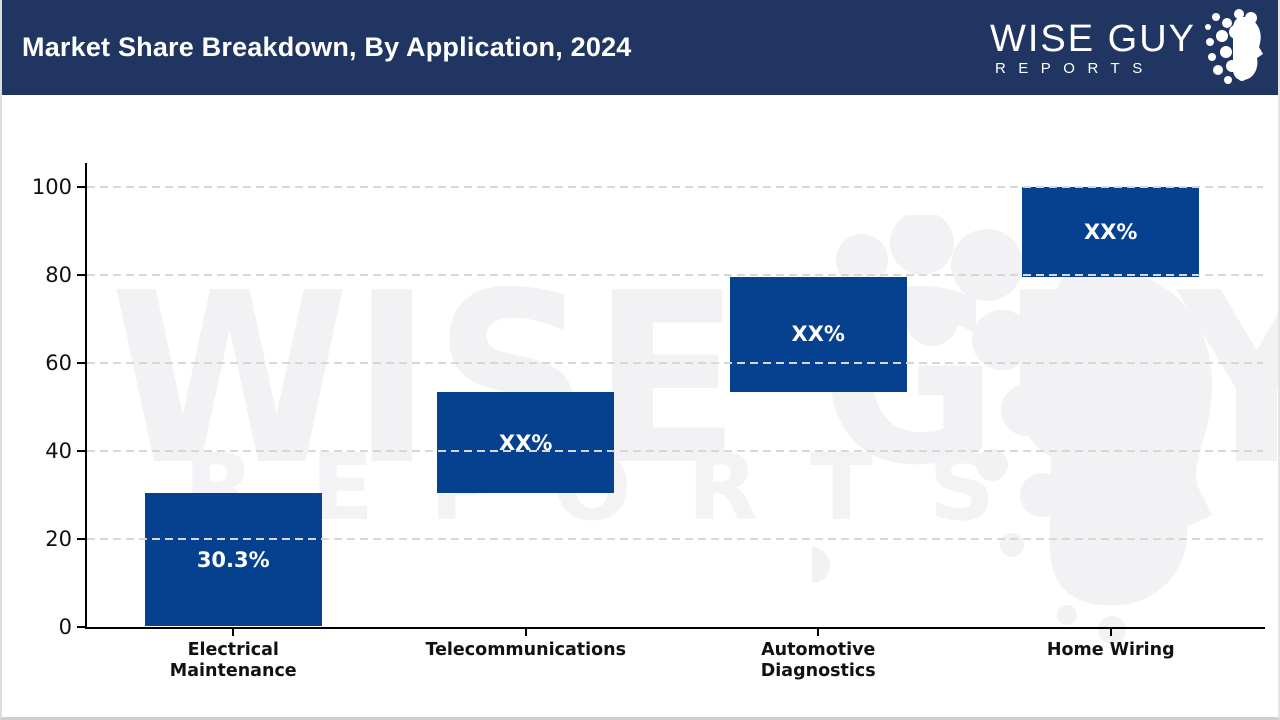 Image resolution: width=1280 pixels, height=720 pixels. What do you see at coordinates (233, 660) in the screenshot?
I see `category-label: Electrical Maintenance` at bounding box center [233, 660].